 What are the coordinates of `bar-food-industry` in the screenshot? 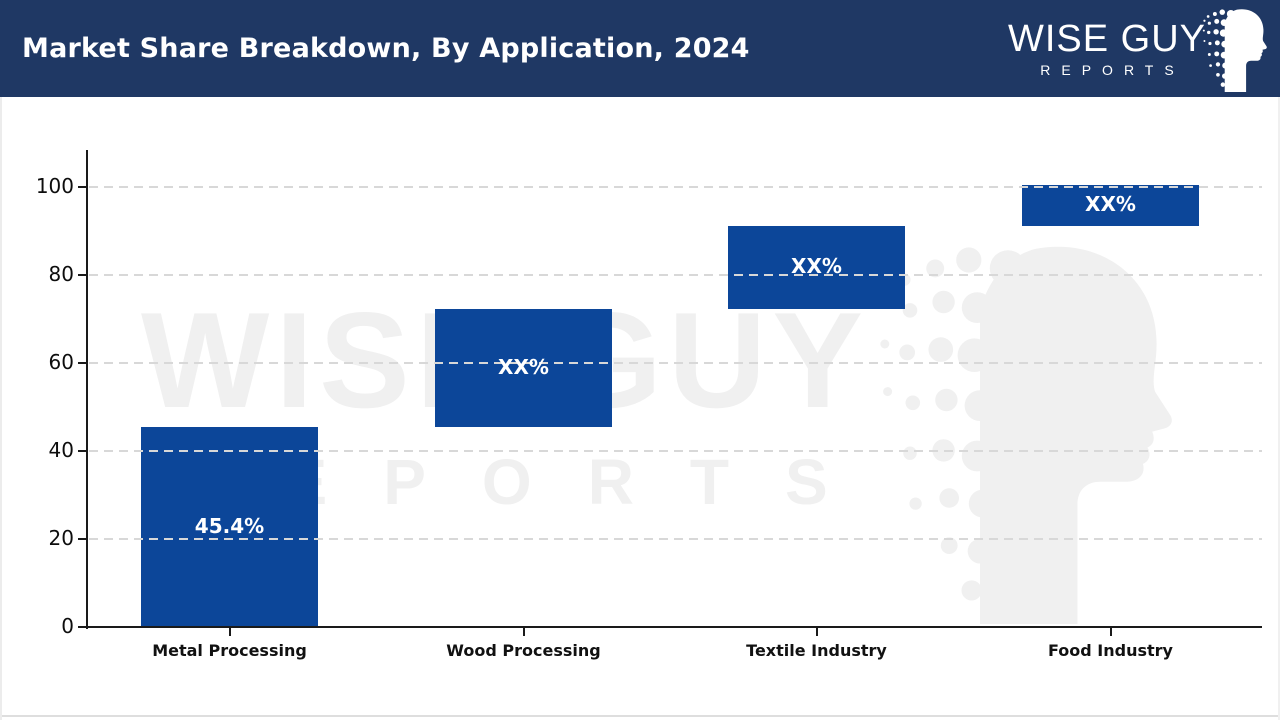 It's located at (1110, 205).